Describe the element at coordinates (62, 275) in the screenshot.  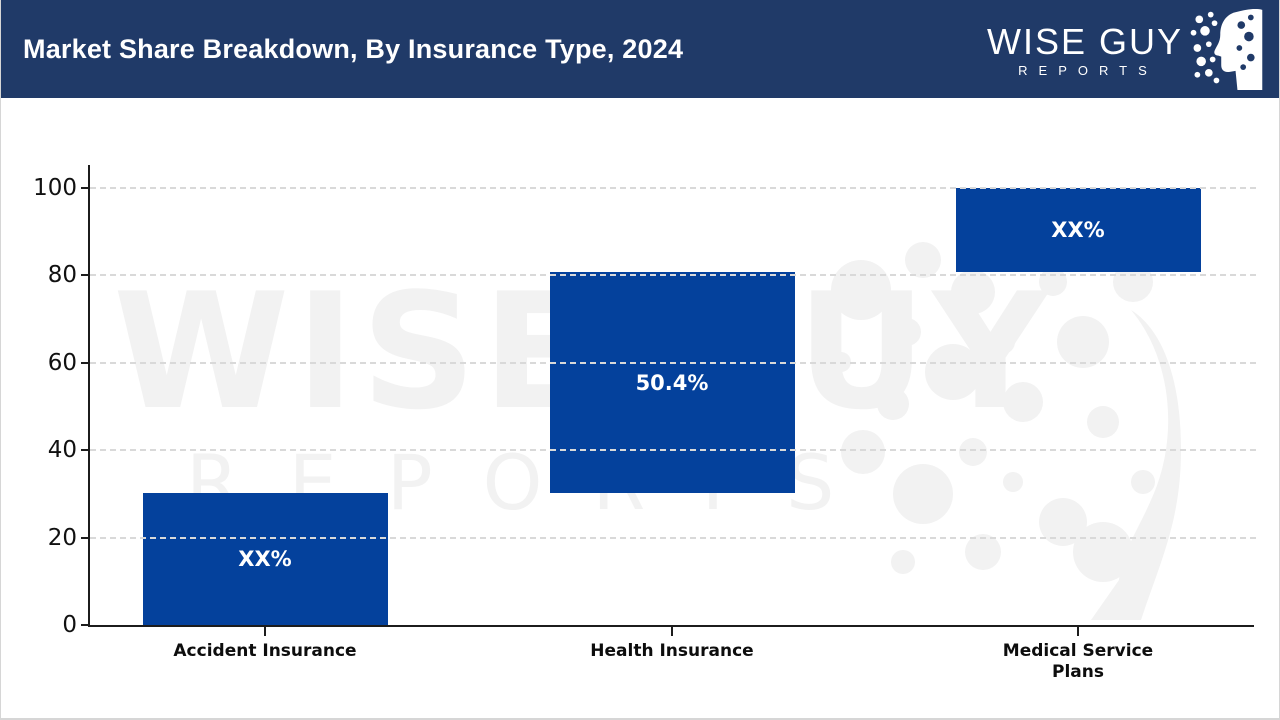
I see `y-tick-label: 80` at that location.